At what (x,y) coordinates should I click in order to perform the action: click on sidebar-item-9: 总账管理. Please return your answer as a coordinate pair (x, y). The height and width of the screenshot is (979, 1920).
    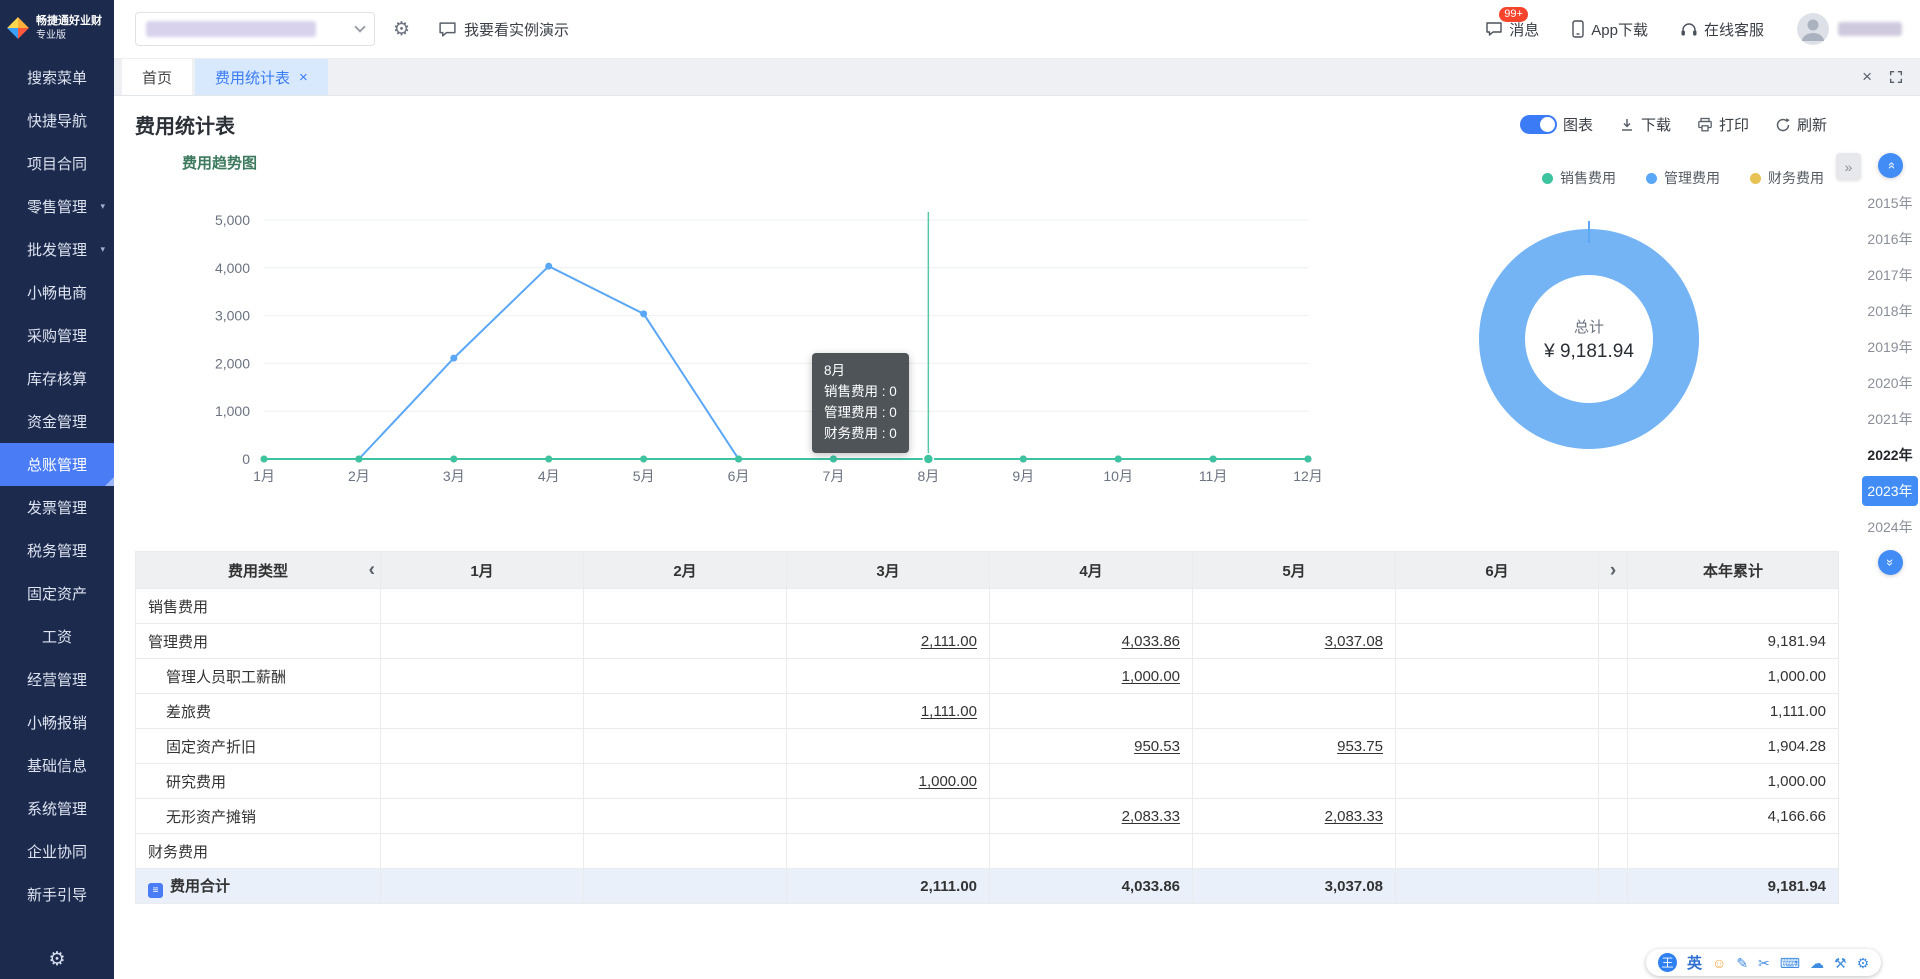
    Looking at the image, I should click on (57, 464).